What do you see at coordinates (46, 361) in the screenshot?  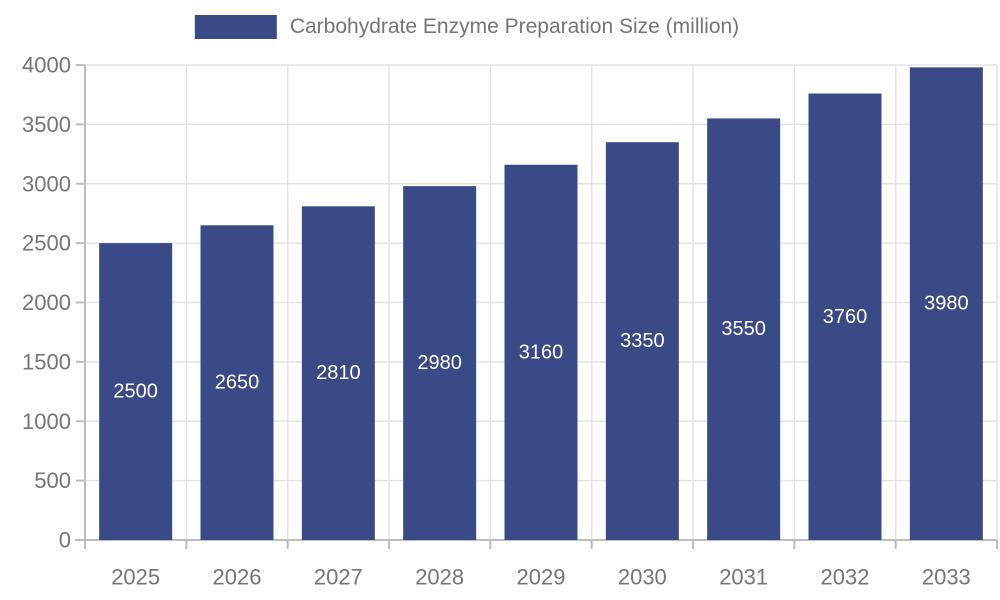 I see `y-axis-tick-label: 1500` at bounding box center [46, 361].